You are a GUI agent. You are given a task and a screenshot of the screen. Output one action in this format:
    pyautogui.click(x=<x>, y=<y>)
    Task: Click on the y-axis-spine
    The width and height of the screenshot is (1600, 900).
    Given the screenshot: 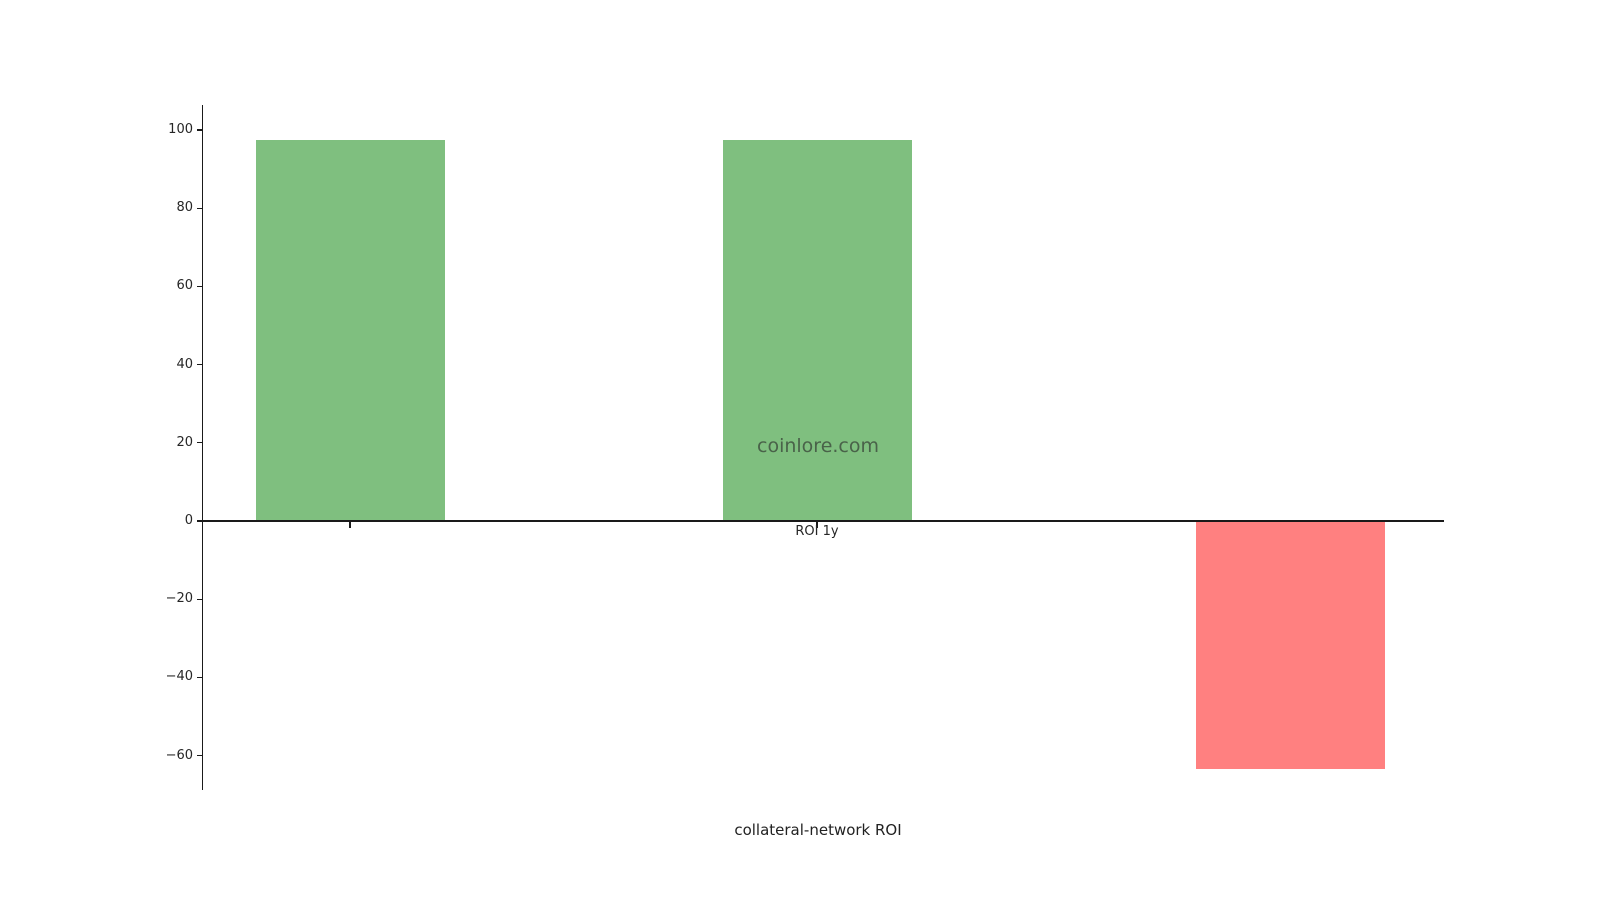 What is the action you would take?
    pyautogui.click(x=203, y=447)
    